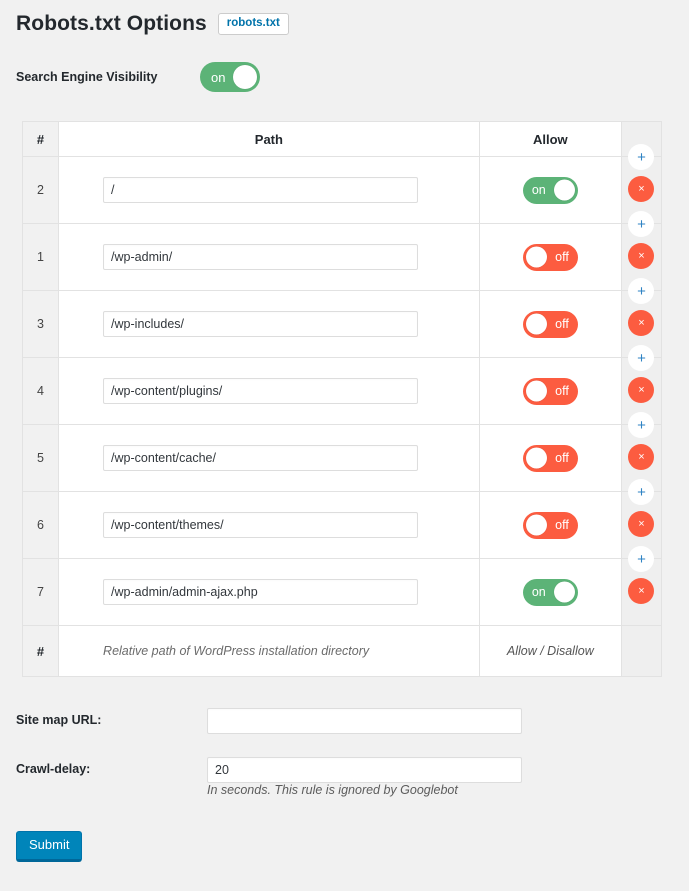  I want to click on sitemap-url-label: Site map URL:, so click(59, 720).